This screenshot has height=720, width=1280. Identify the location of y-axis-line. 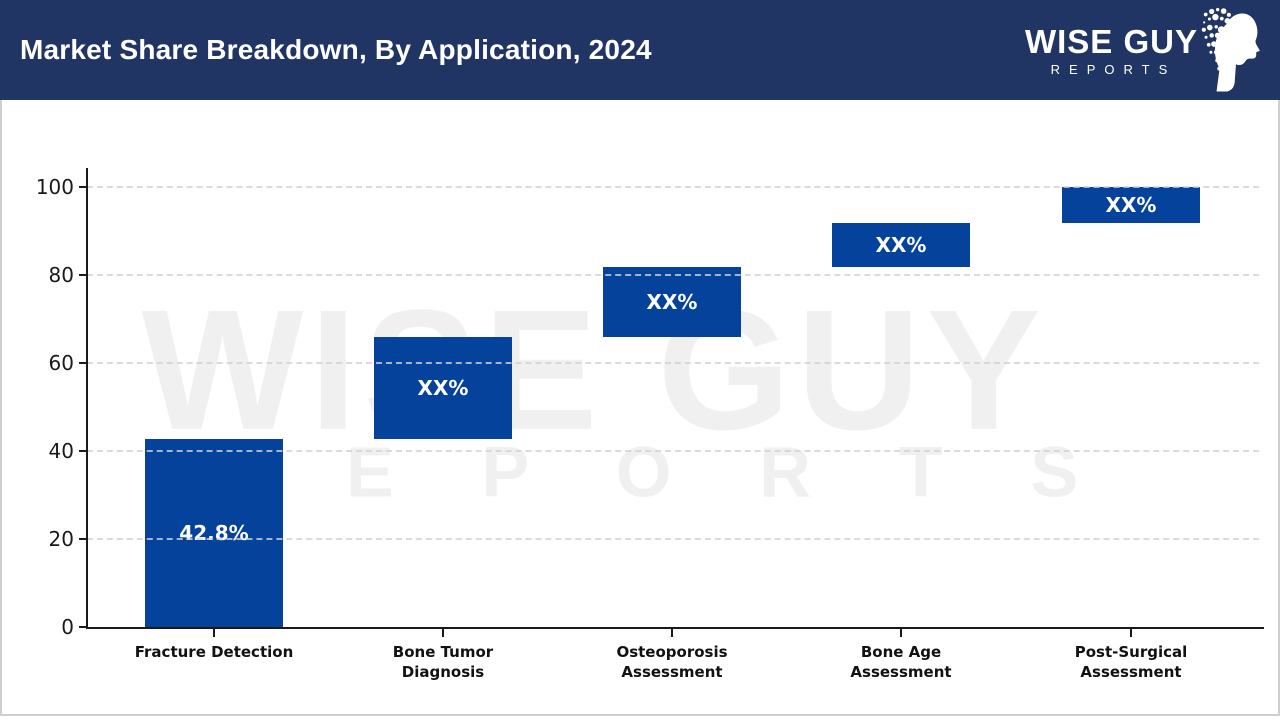
(87, 398).